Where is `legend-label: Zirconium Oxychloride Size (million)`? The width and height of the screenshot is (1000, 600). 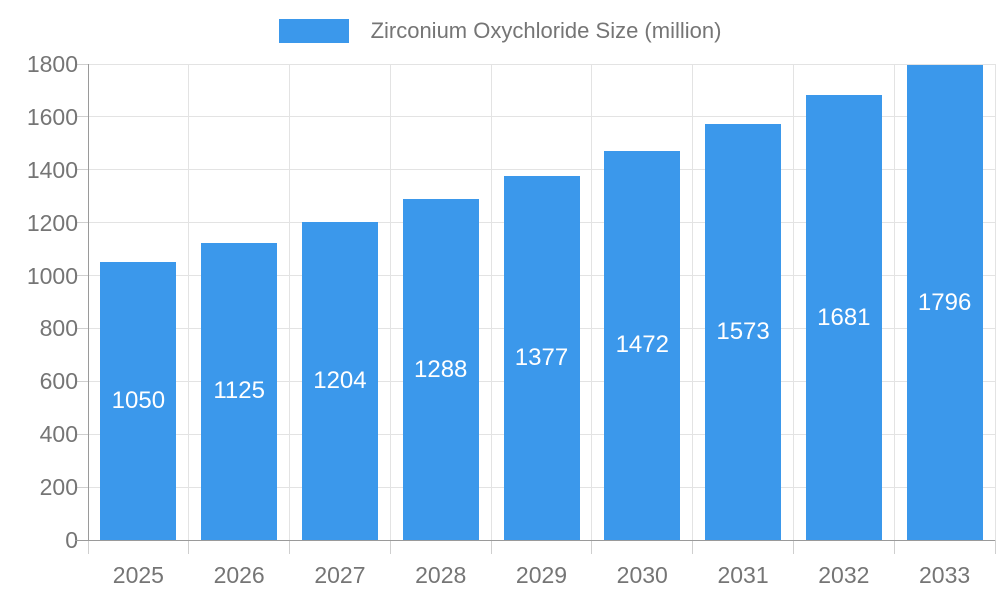 legend-label: Zirconium Oxychloride Size (million) is located at coordinates (546, 30).